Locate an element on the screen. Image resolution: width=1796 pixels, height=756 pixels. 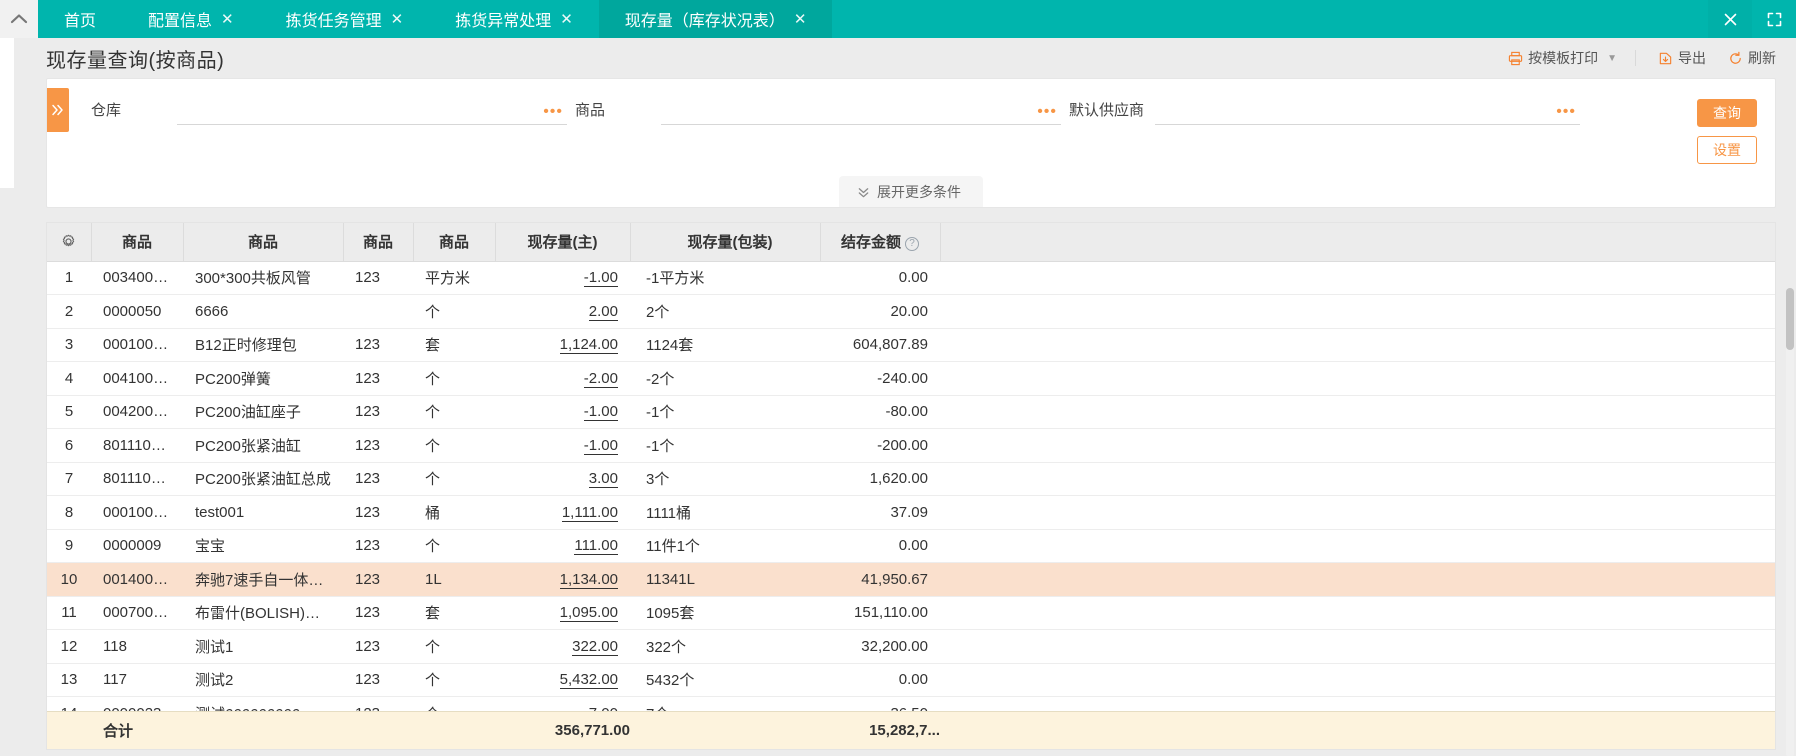
stock-qty-link: 3.00 is located at coordinates (603, 479).